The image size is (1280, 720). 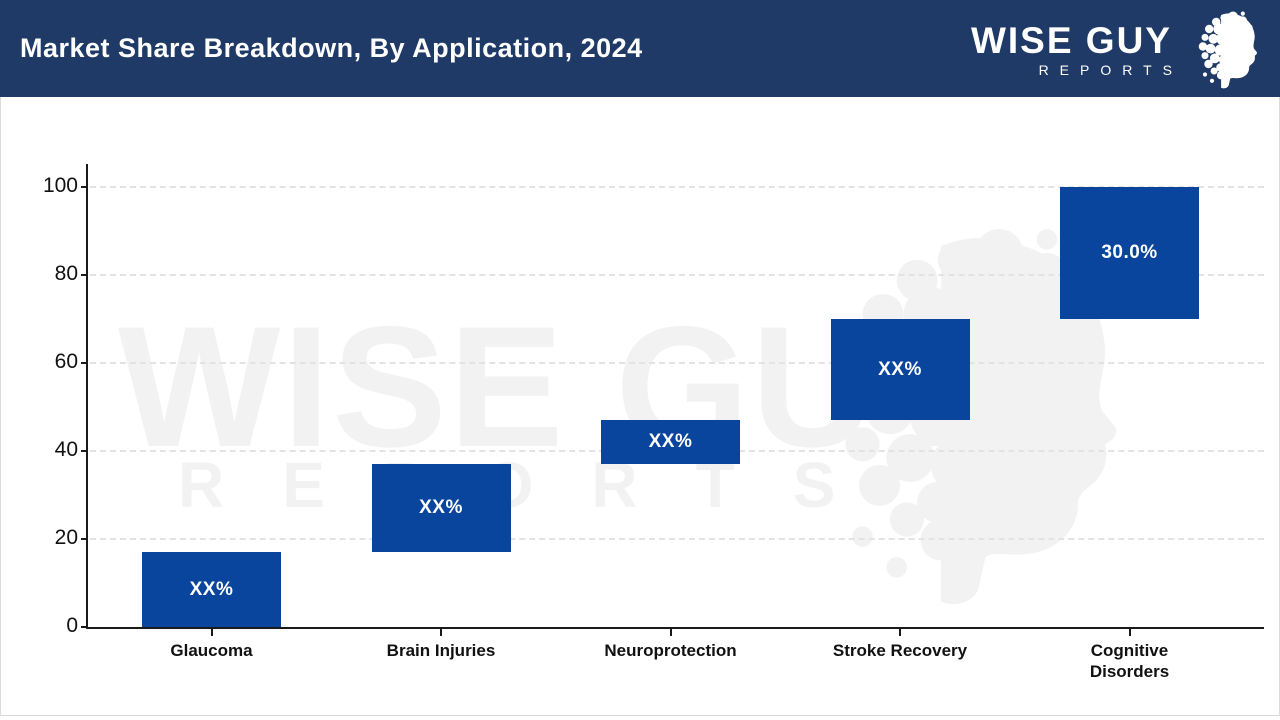 I want to click on bar: 30.0%, so click(x=1129, y=253).